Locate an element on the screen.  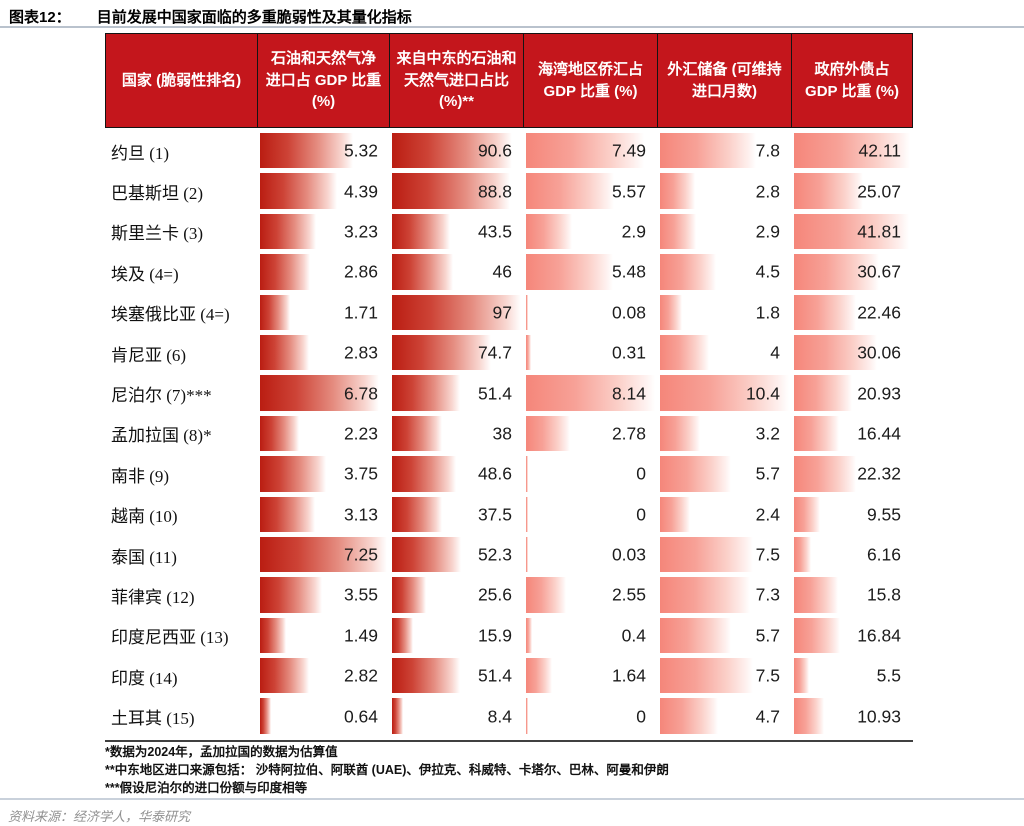
value-cell: 46 is located at coordinates (457, 272).